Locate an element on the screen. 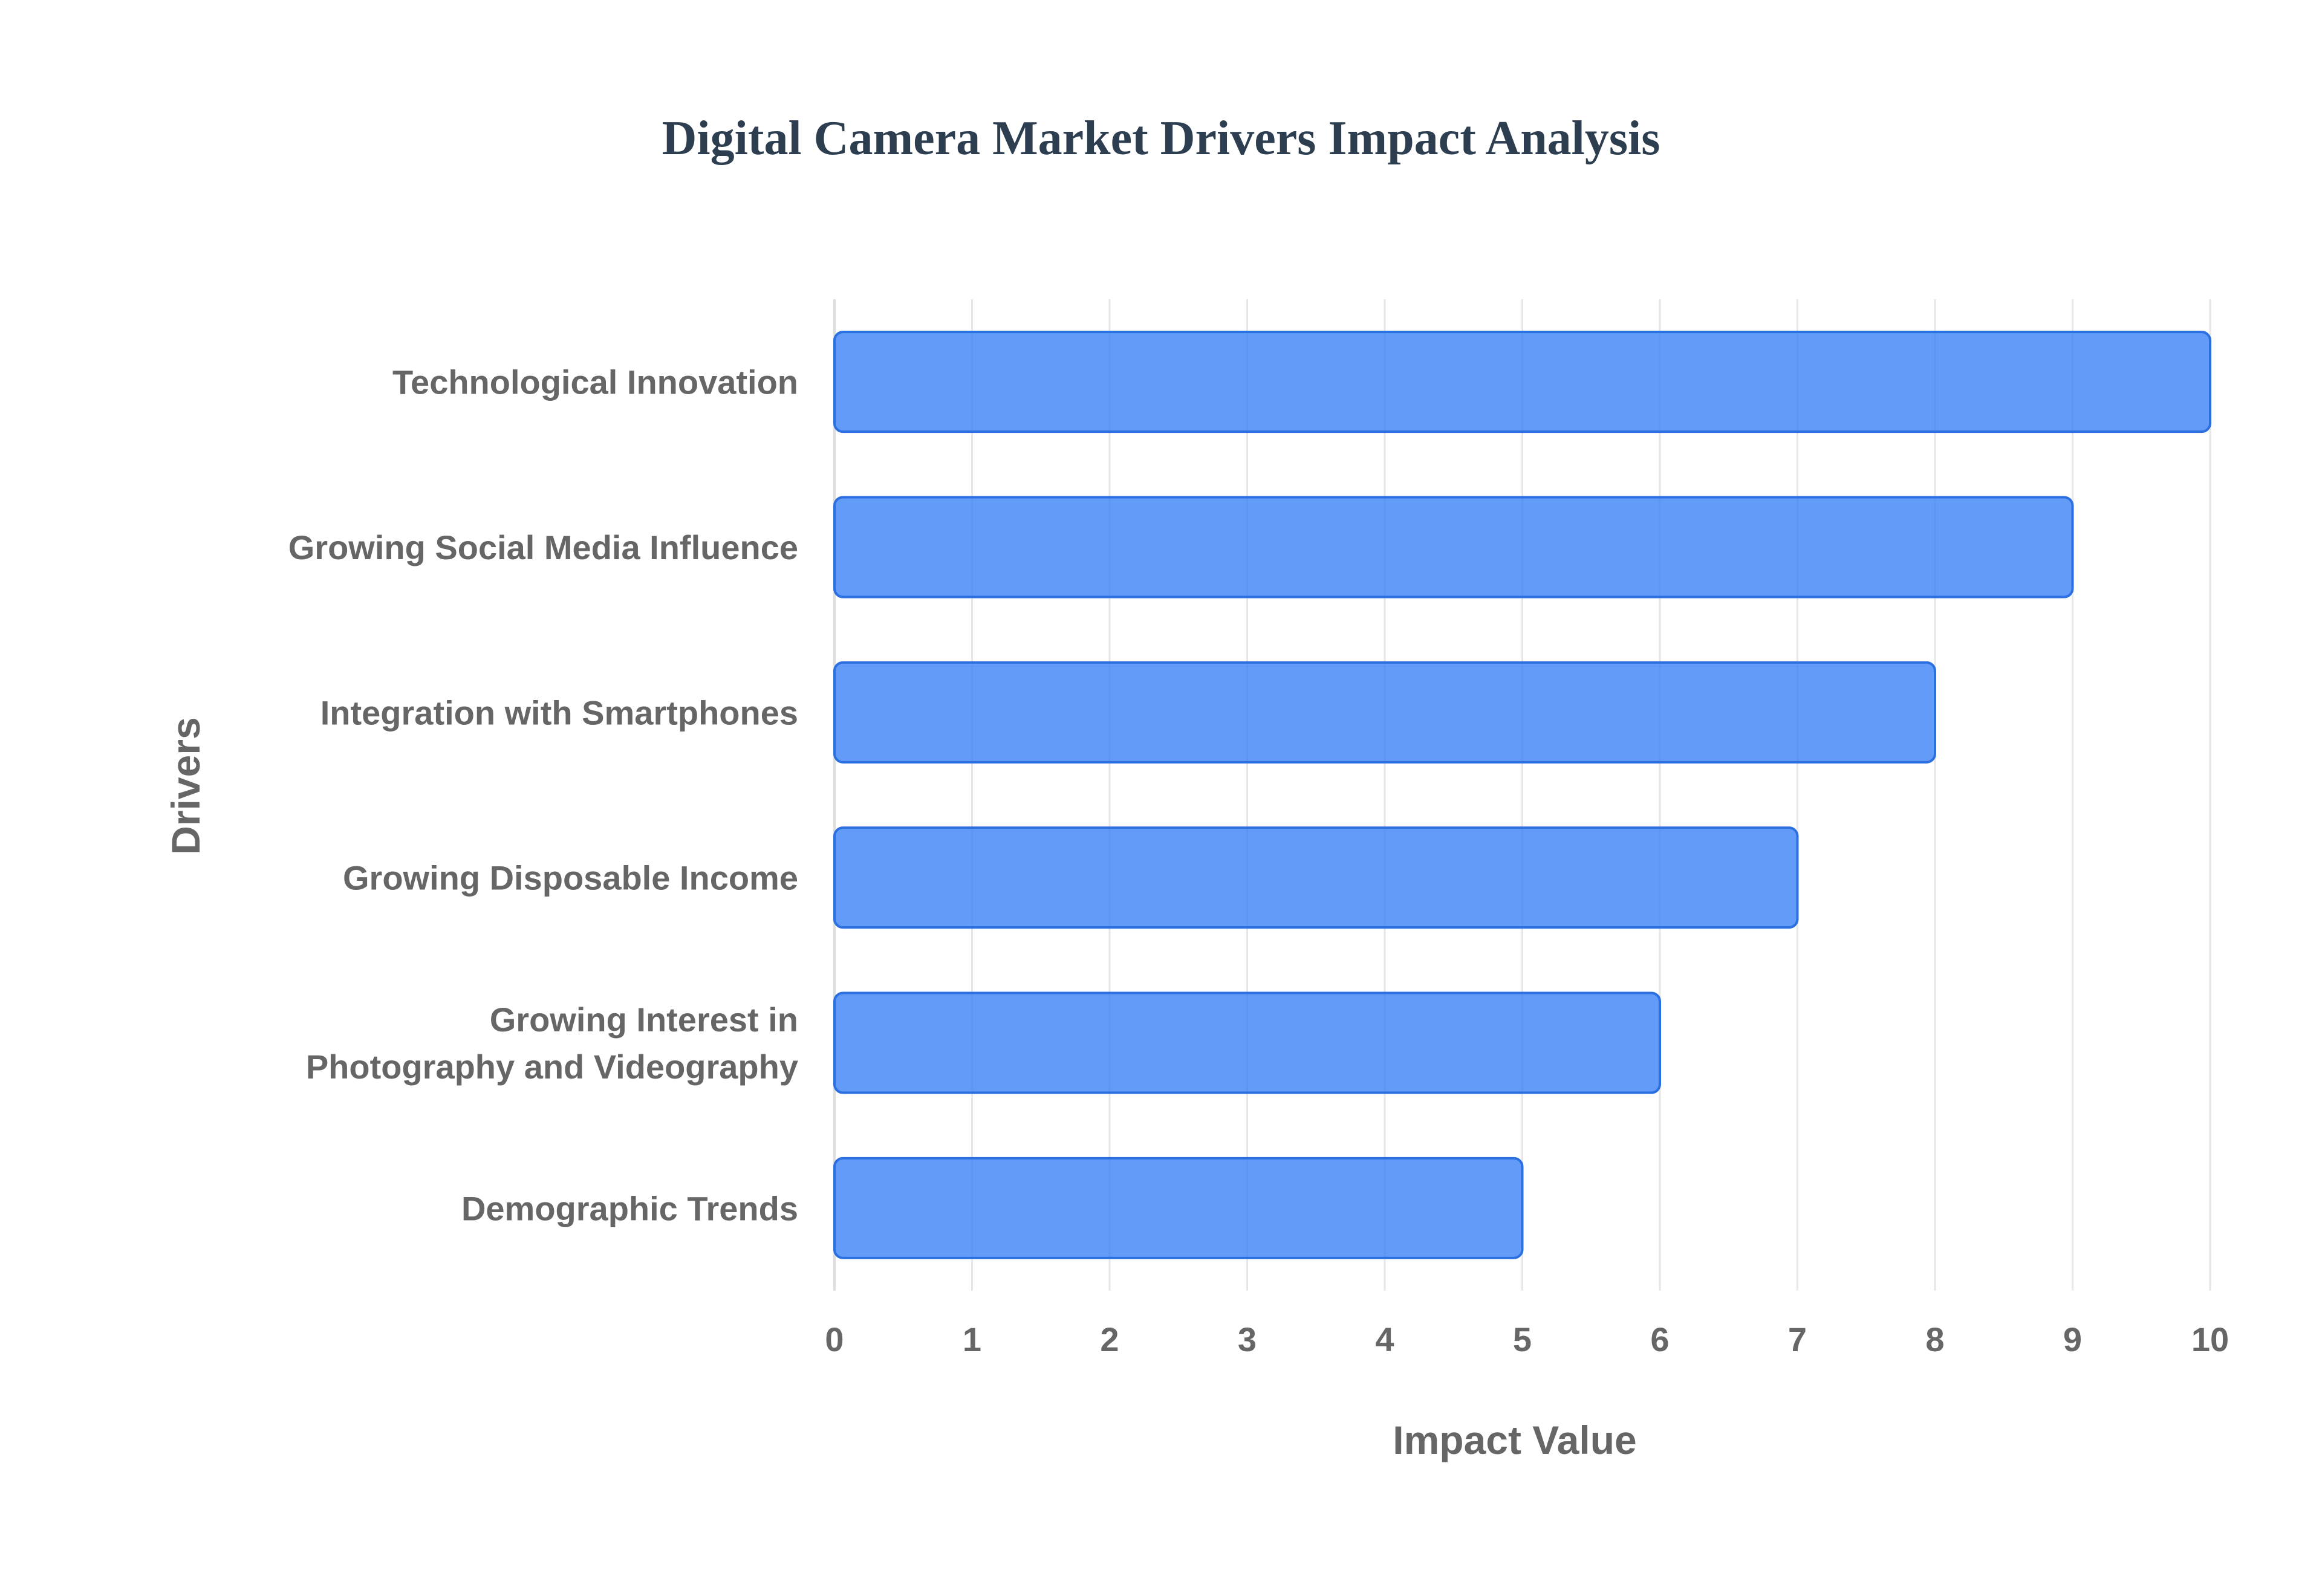 The image size is (2322, 1596). category-label: Growing Disposable Income is located at coordinates (570, 878).